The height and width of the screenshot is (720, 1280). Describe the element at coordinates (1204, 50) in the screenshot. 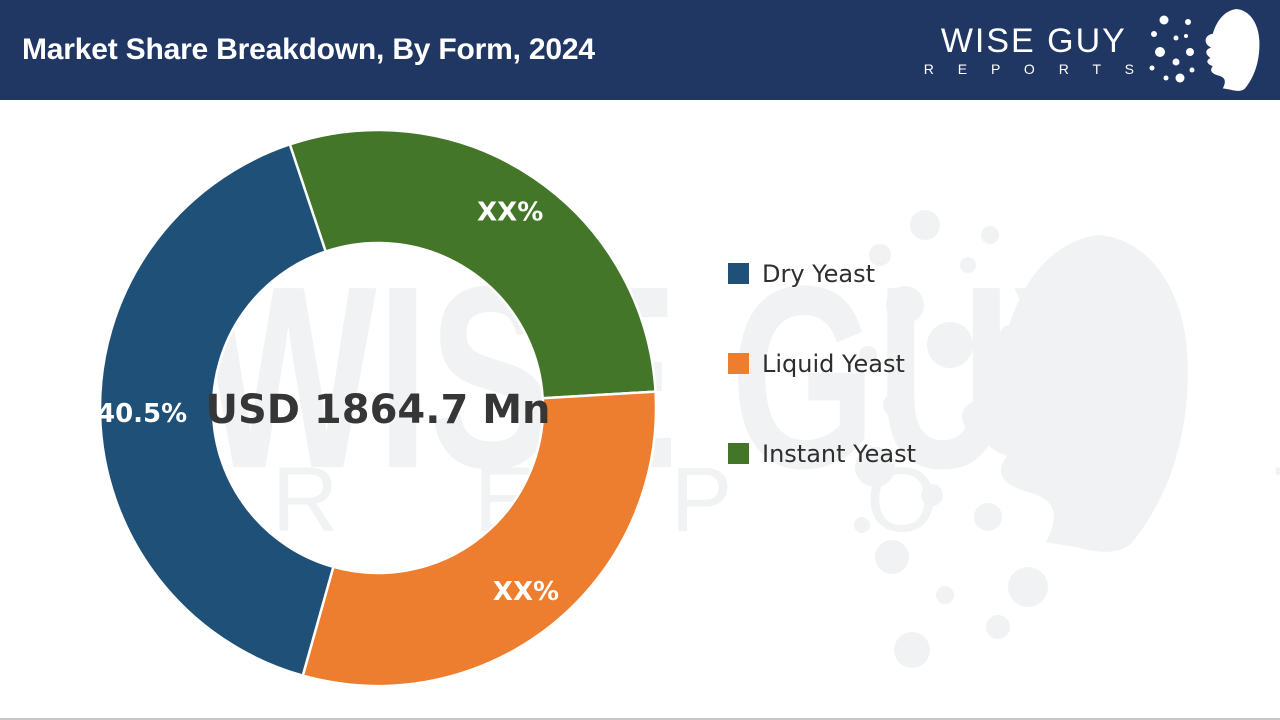

I see `logo-face-icon` at that location.